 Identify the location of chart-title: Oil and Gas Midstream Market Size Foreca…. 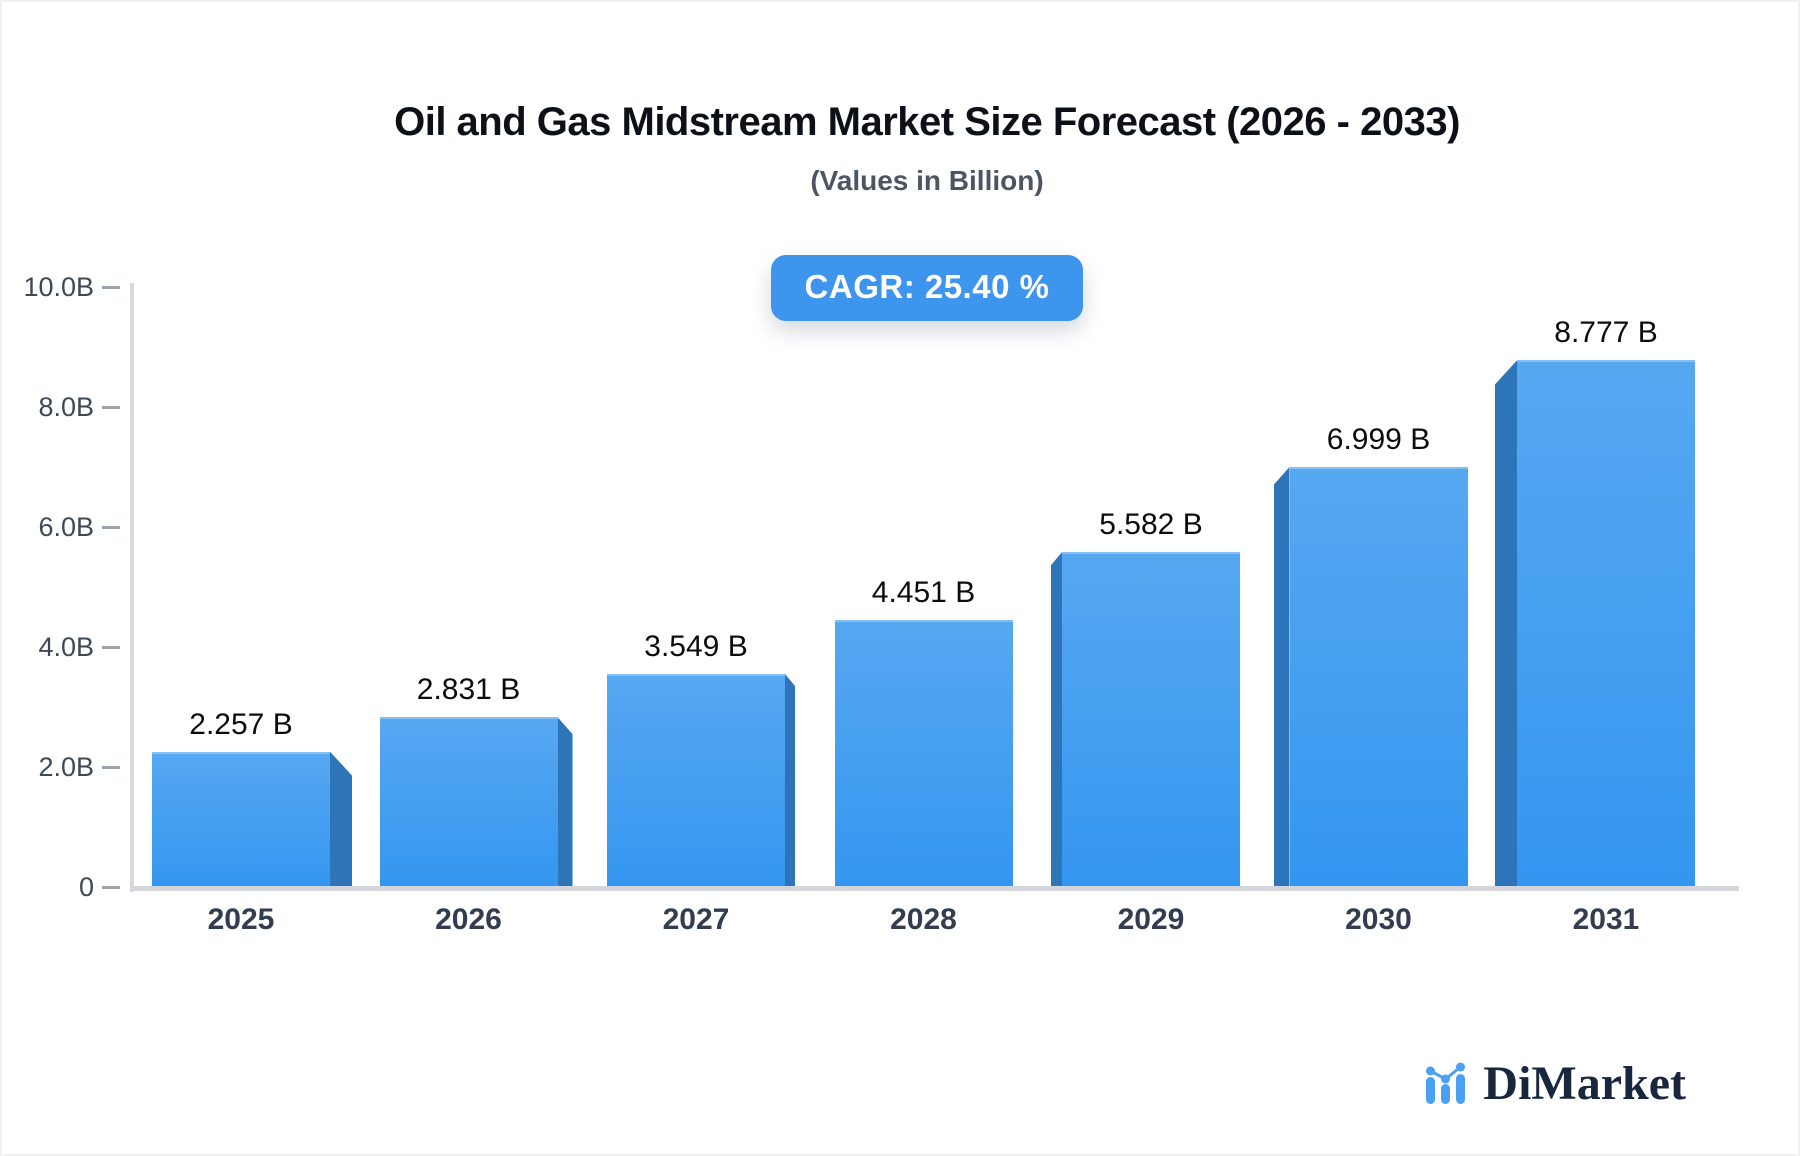
(927, 122).